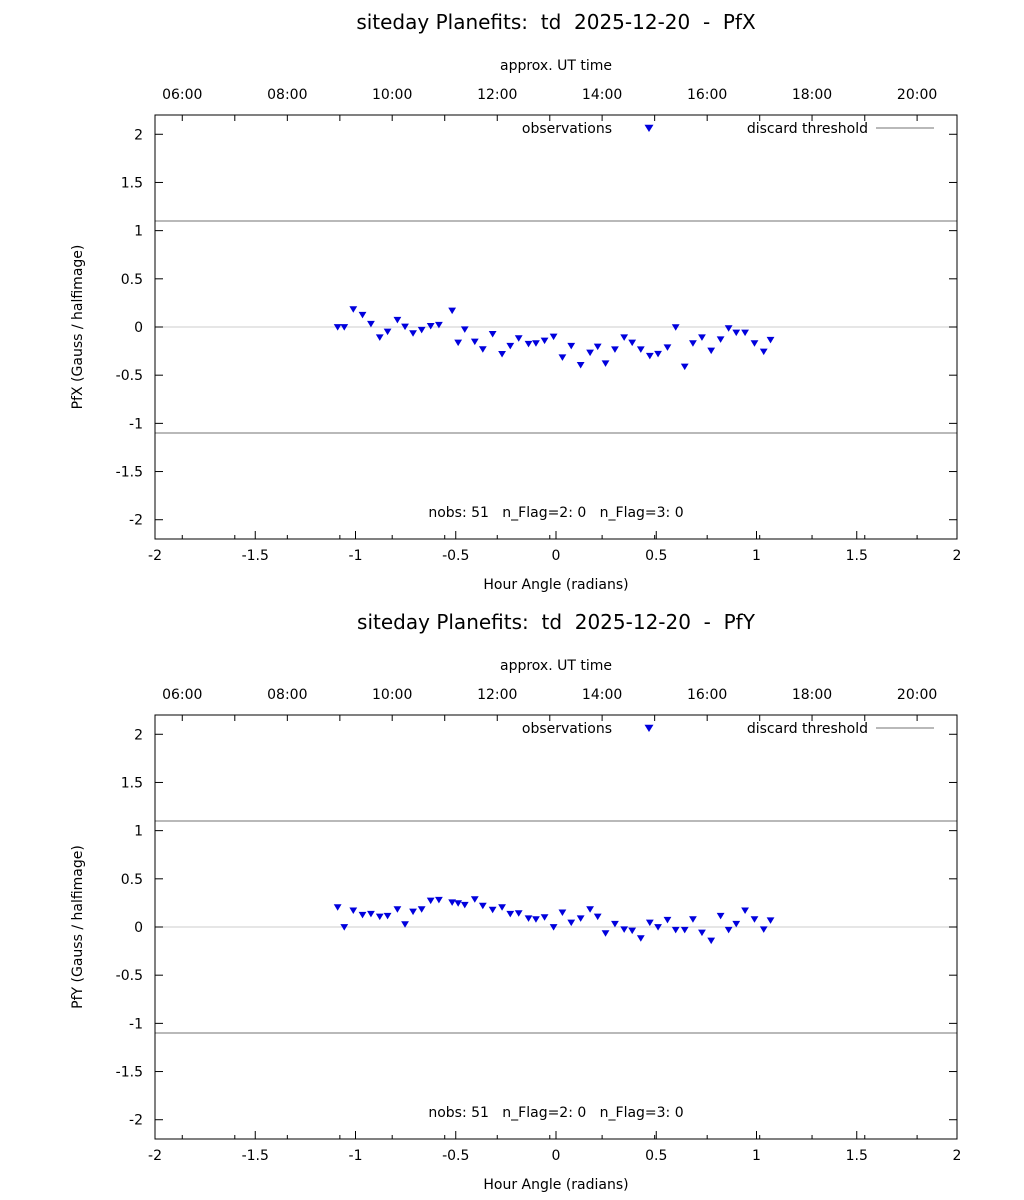 The width and height of the screenshot is (1024, 1200). Describe the element at coordinates (132, 183) in the screenshot. I see `y-tick-label: 1.5` at that location.